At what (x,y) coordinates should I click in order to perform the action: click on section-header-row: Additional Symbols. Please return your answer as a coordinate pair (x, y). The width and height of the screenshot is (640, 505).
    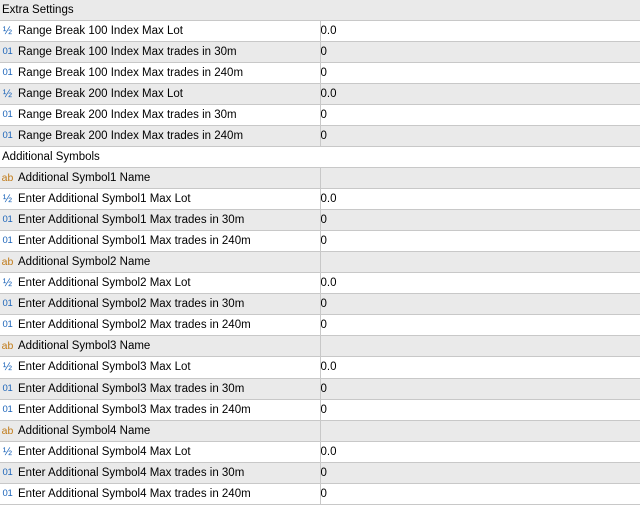
    Looking at the image, I should click on (320, 157).